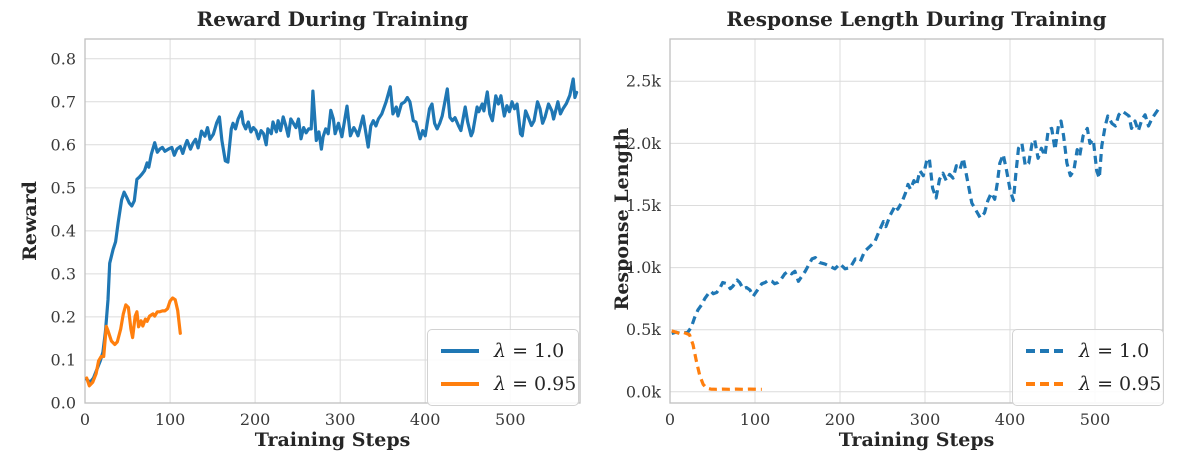 The width and height of the screenshot is (1200, 466). I want to click on y-tick-label: 1.5k, so click(643, 205).